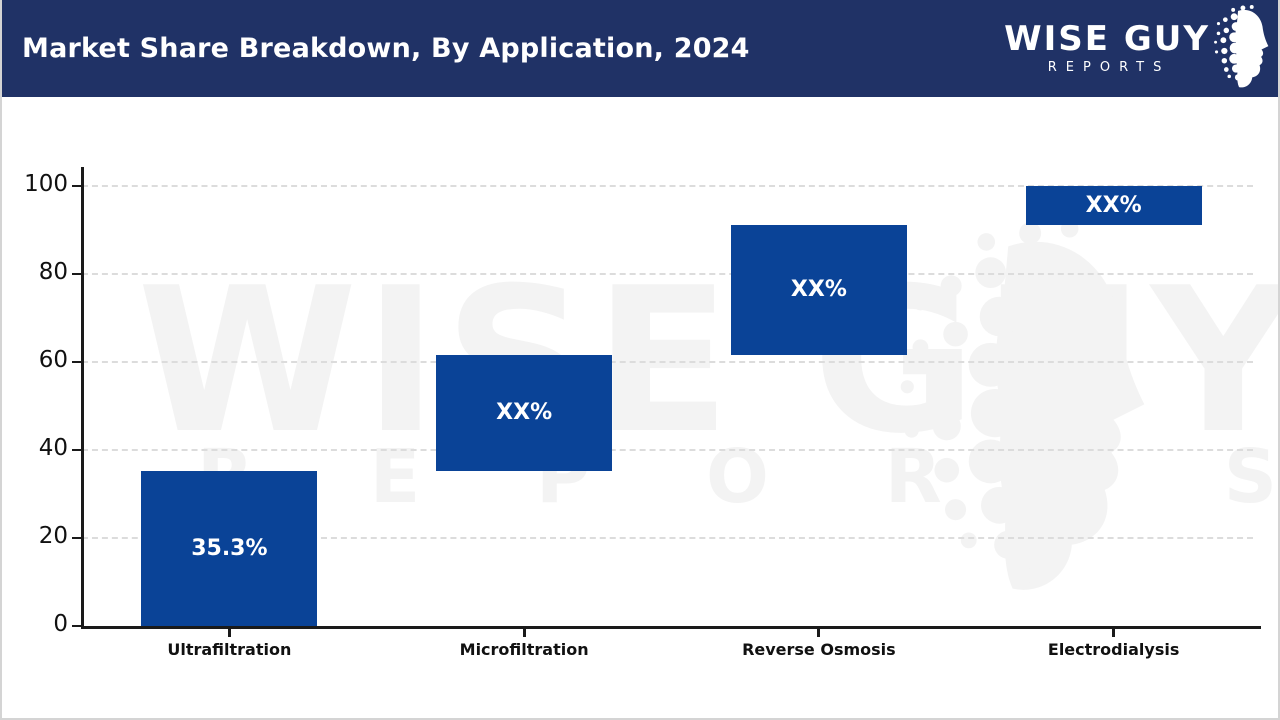 The width and height of the screenshot is (1280, 720). I want to click on bar-electrodialysis: XX%, so click(1113, 205).